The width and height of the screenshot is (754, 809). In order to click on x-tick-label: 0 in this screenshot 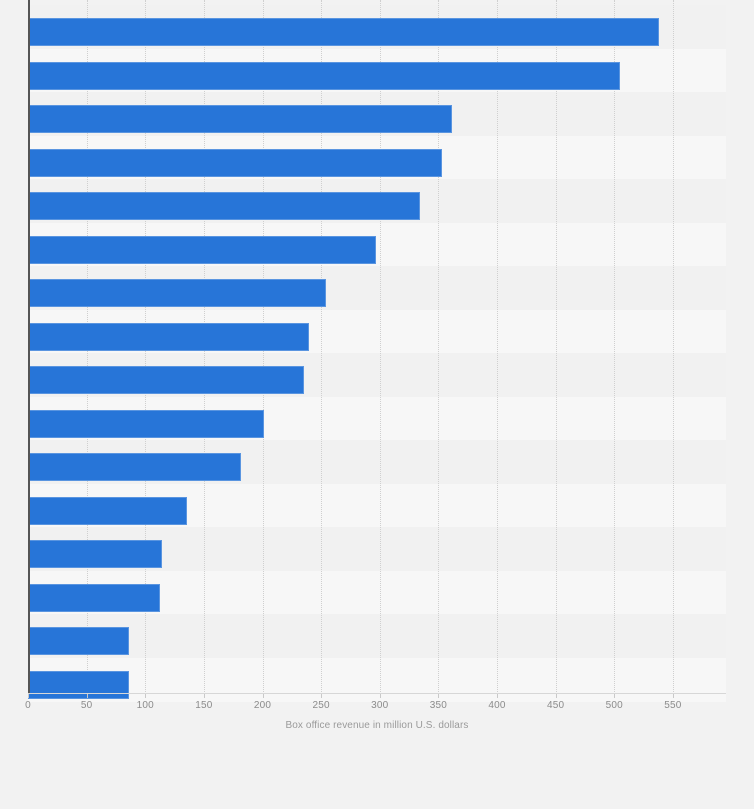, I will do `click(28, 705)`.